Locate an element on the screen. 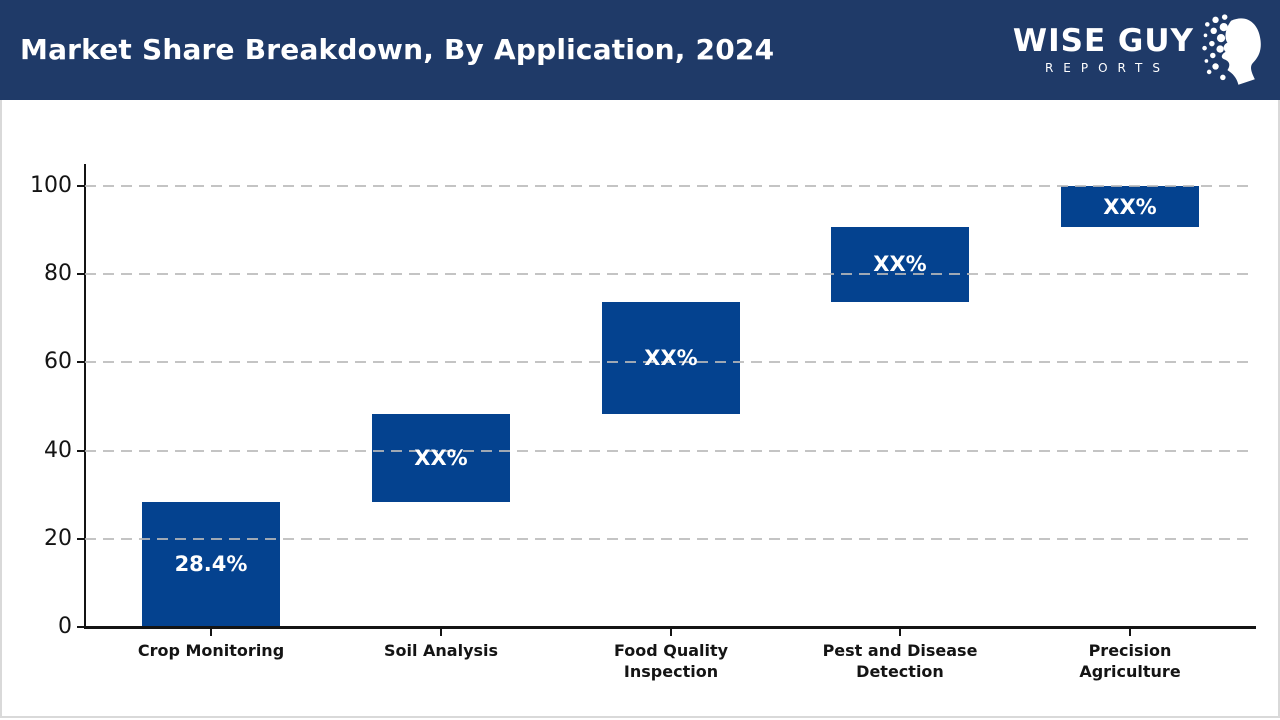  y-axis-spine is located at coordinates (85, 396).